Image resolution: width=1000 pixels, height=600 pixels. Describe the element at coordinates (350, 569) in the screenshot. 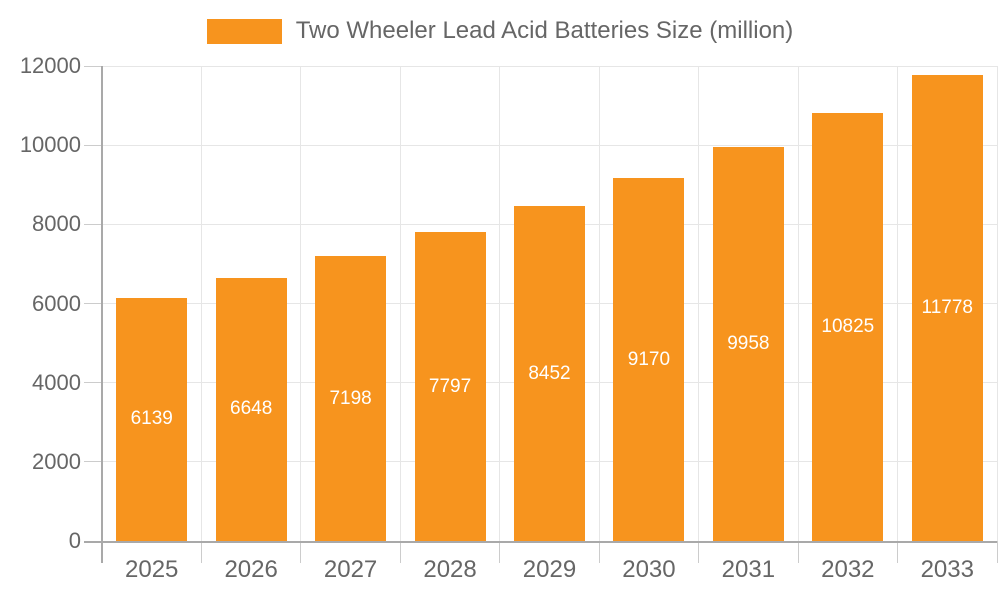

I see `x-axis-label: 2027` at that location.